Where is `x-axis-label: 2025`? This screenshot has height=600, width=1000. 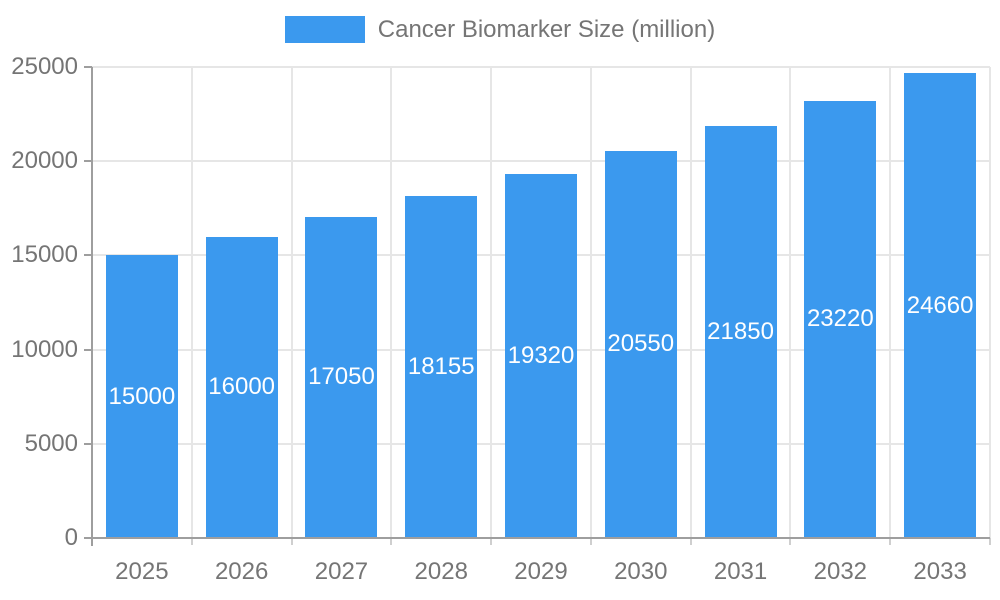 x-axis-label: 2025 is located at coordinates (142, 571).